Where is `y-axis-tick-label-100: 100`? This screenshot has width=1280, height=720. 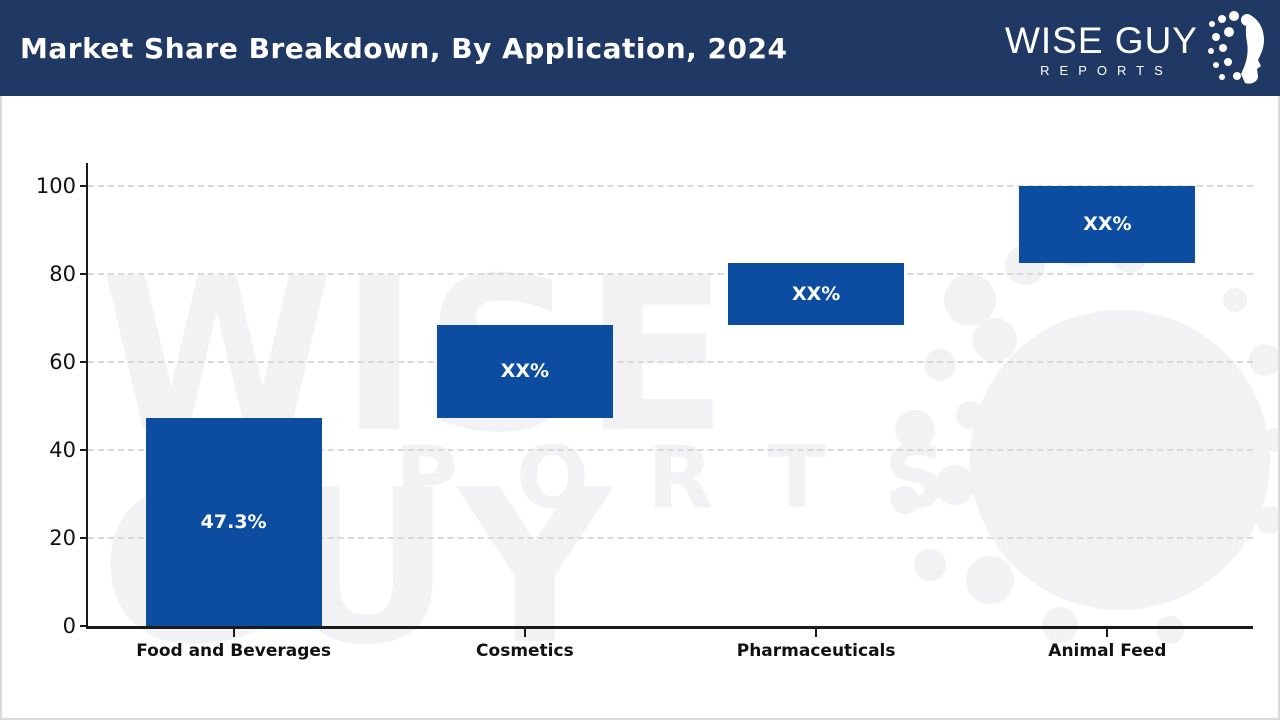 y-axis-tick-label-100: 100 is located at coordinates (55, 186).